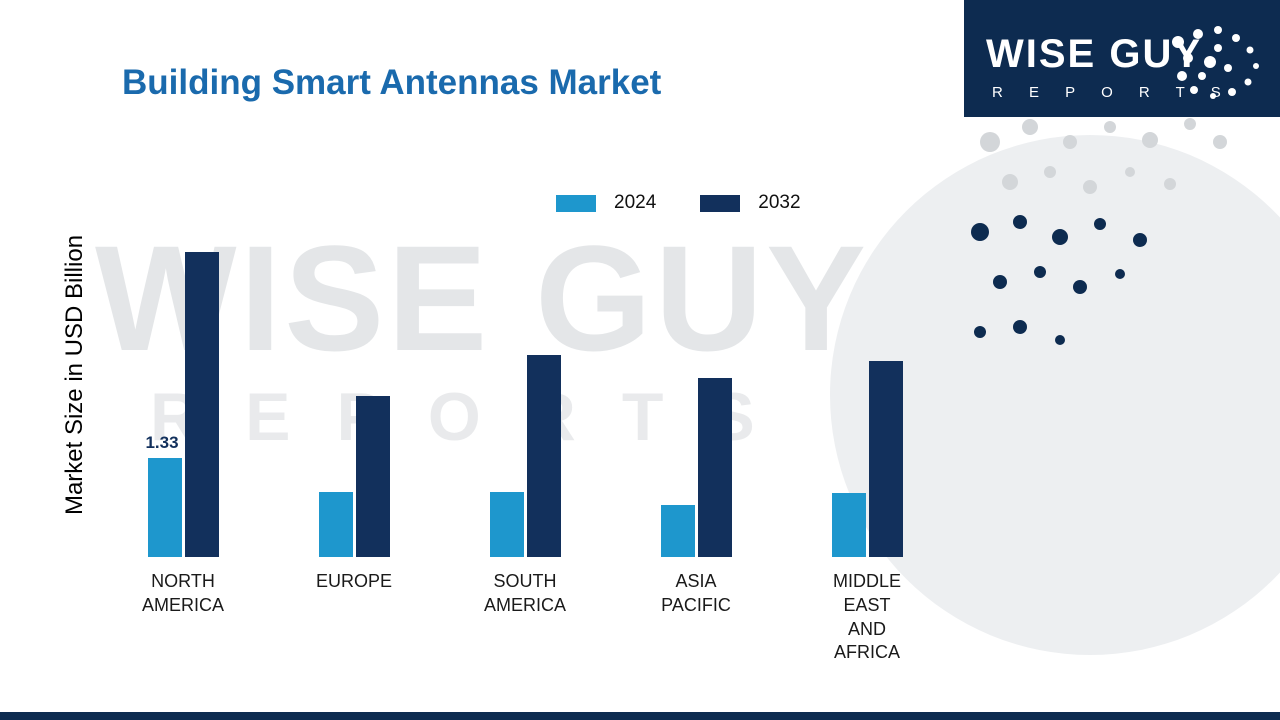 This screenshot has width=1280, height=720. I want to click on category-label: EUROPE, so click(354, 581).